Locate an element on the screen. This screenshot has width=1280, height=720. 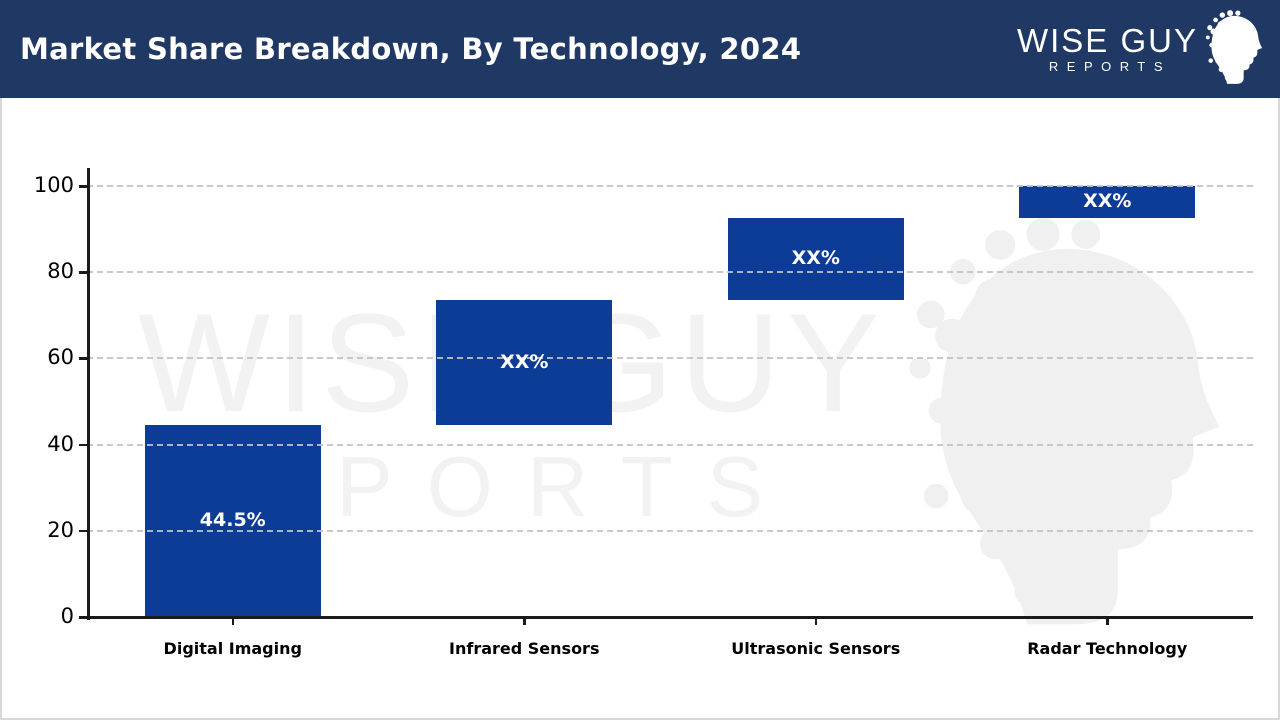
x-axis-line is located at coordinates (670, 617).